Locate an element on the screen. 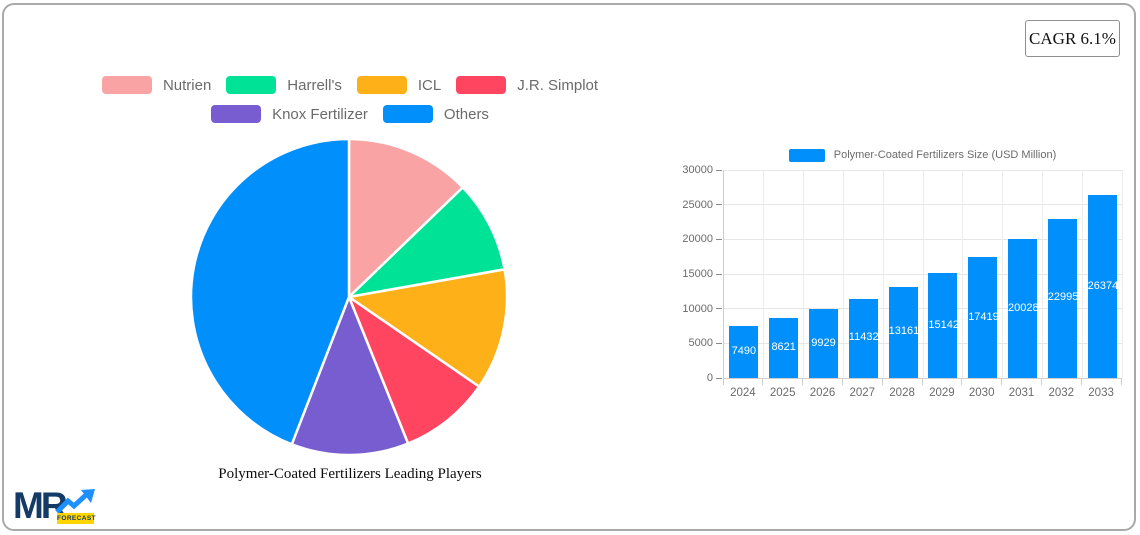  trend-arrow-icon is located at coordinates (75, 501).